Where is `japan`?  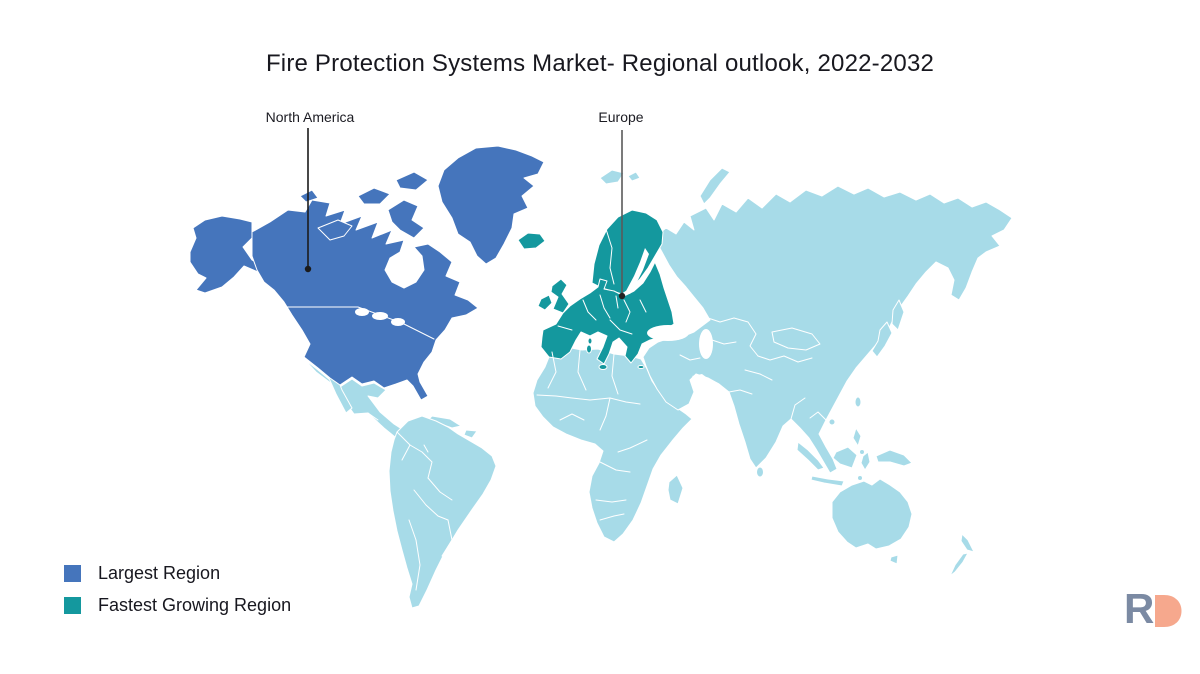 japan is located at coordinates (882, 339).